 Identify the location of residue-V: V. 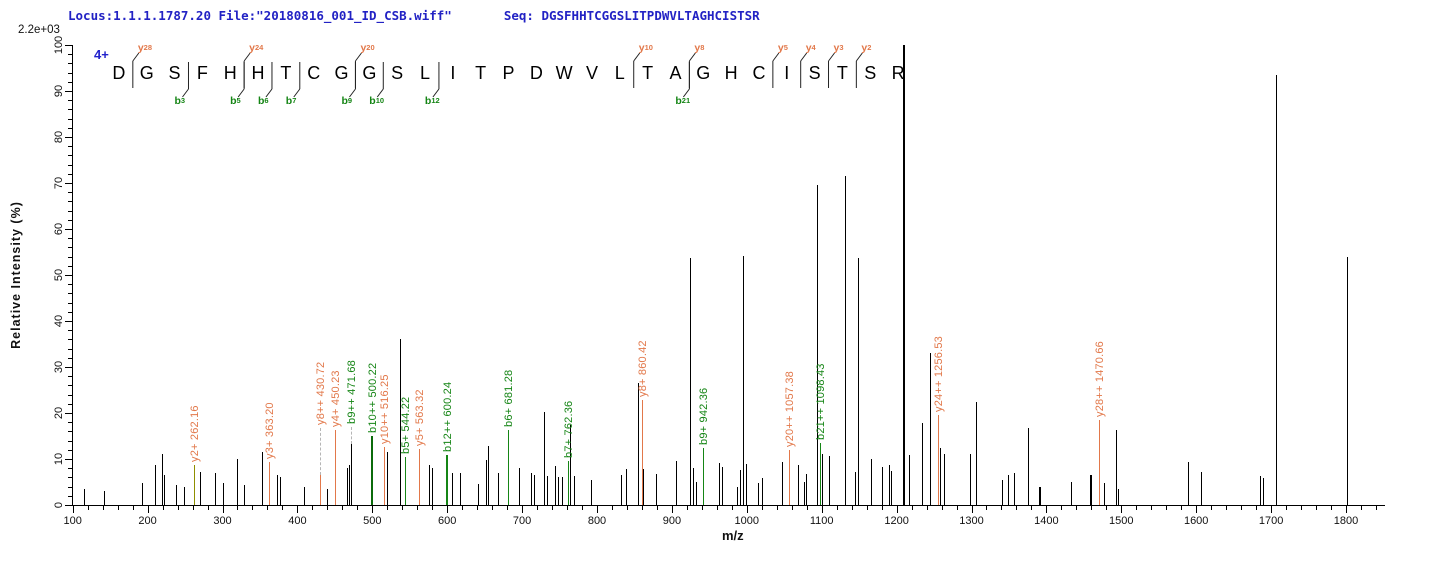
(591, 73).